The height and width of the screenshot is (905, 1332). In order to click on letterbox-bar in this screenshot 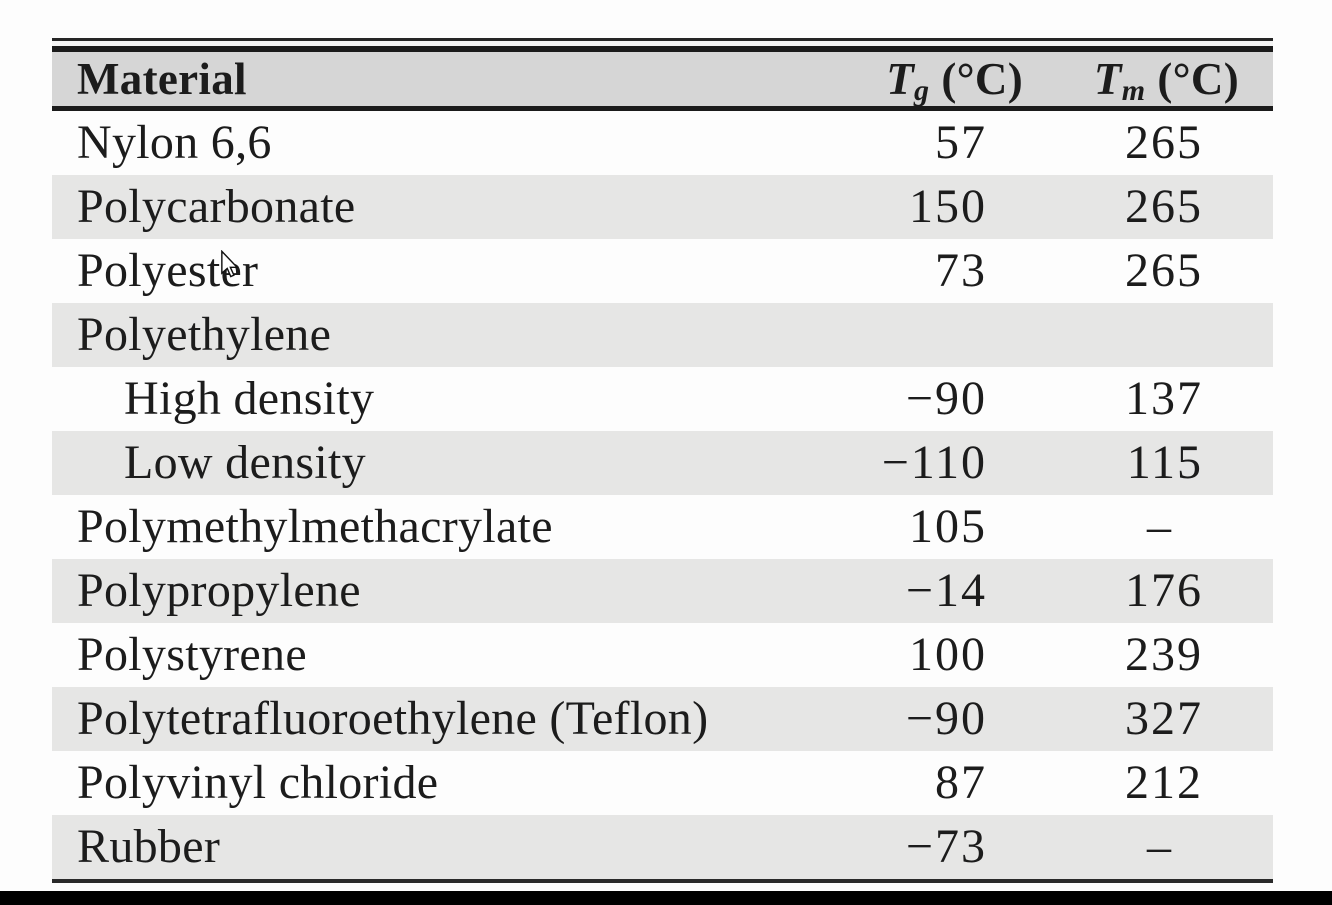, I will do `click(666, 898)`.